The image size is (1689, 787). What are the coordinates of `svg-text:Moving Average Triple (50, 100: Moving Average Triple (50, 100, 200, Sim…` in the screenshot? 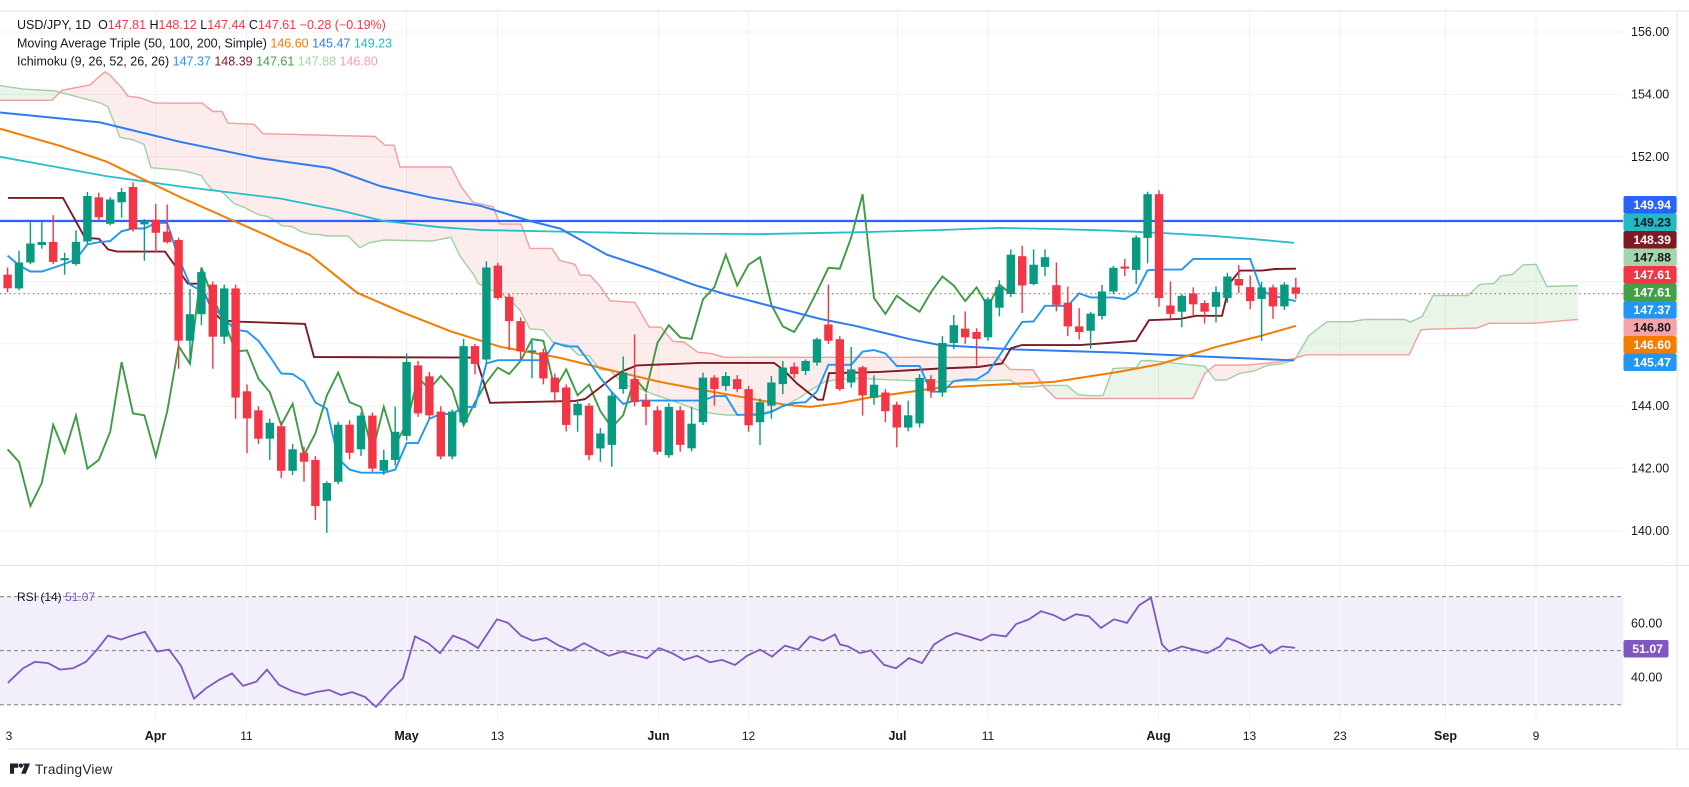 It's located at (204, 44).